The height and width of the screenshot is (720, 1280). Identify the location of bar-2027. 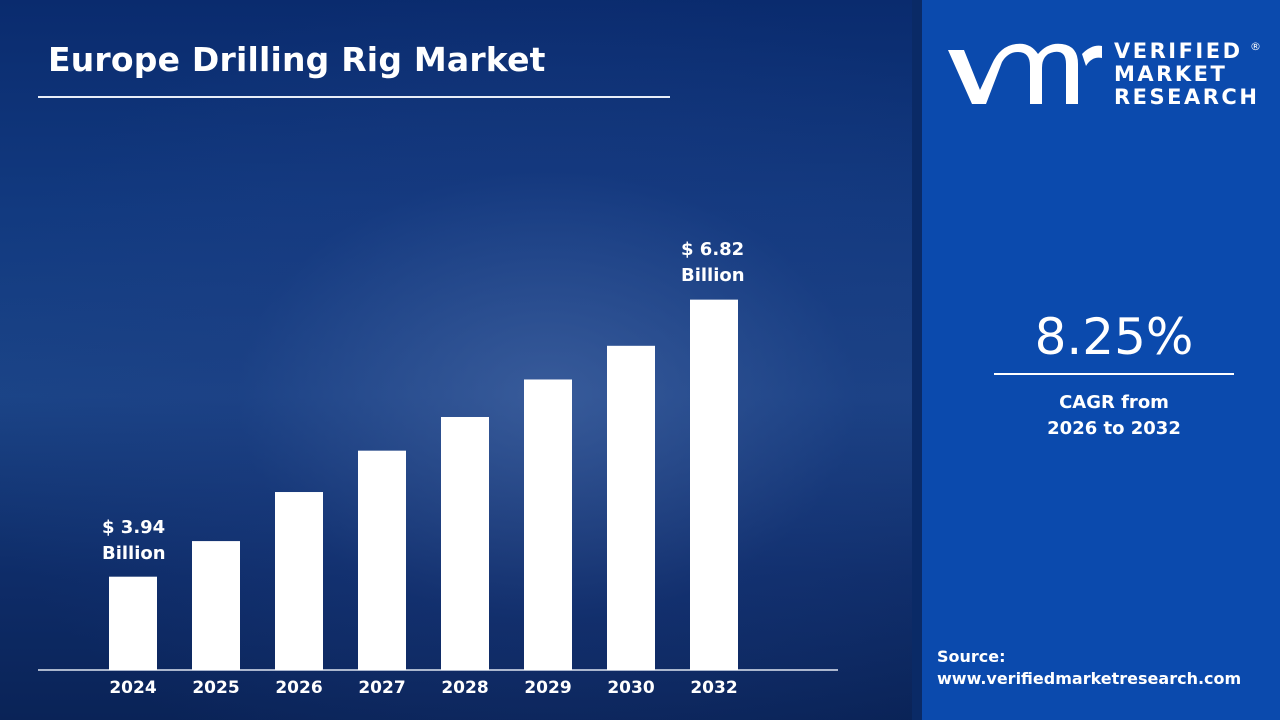
(382, 560).